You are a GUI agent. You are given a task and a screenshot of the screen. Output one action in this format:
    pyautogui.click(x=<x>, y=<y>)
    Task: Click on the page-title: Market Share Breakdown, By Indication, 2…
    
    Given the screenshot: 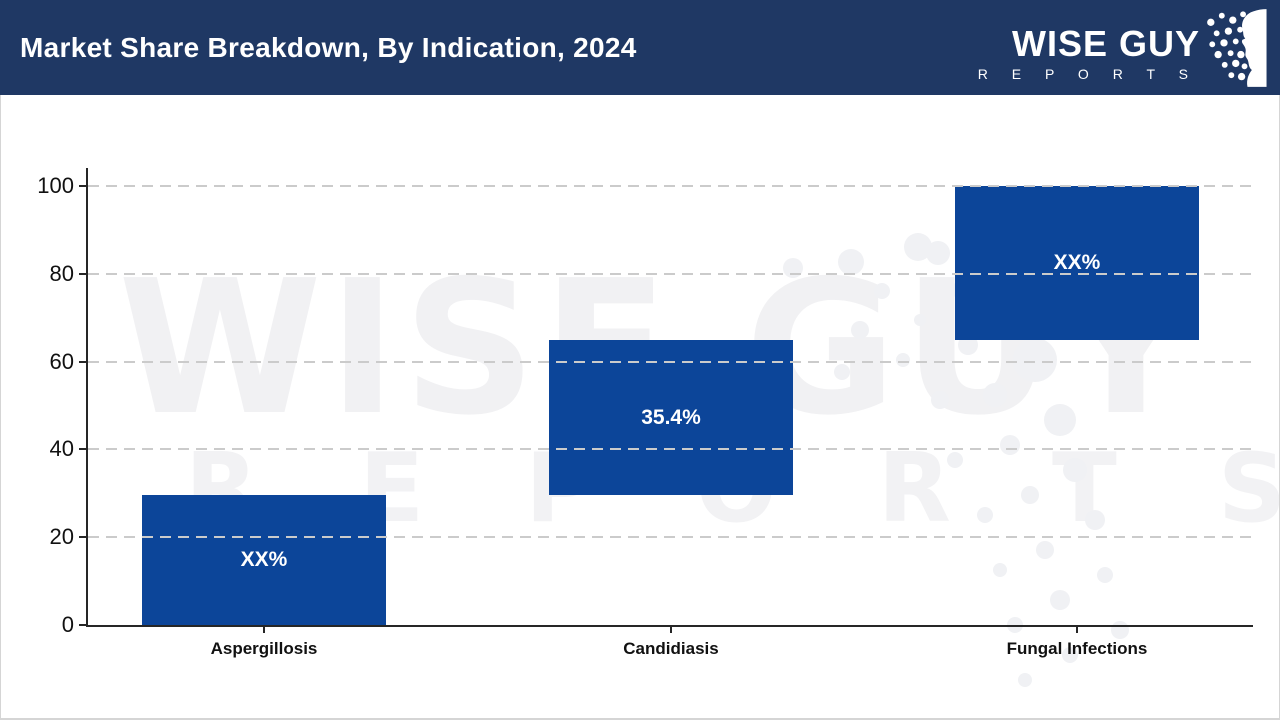 What is the action you would take?
    pyautogui.click(x=328, y=47)
    